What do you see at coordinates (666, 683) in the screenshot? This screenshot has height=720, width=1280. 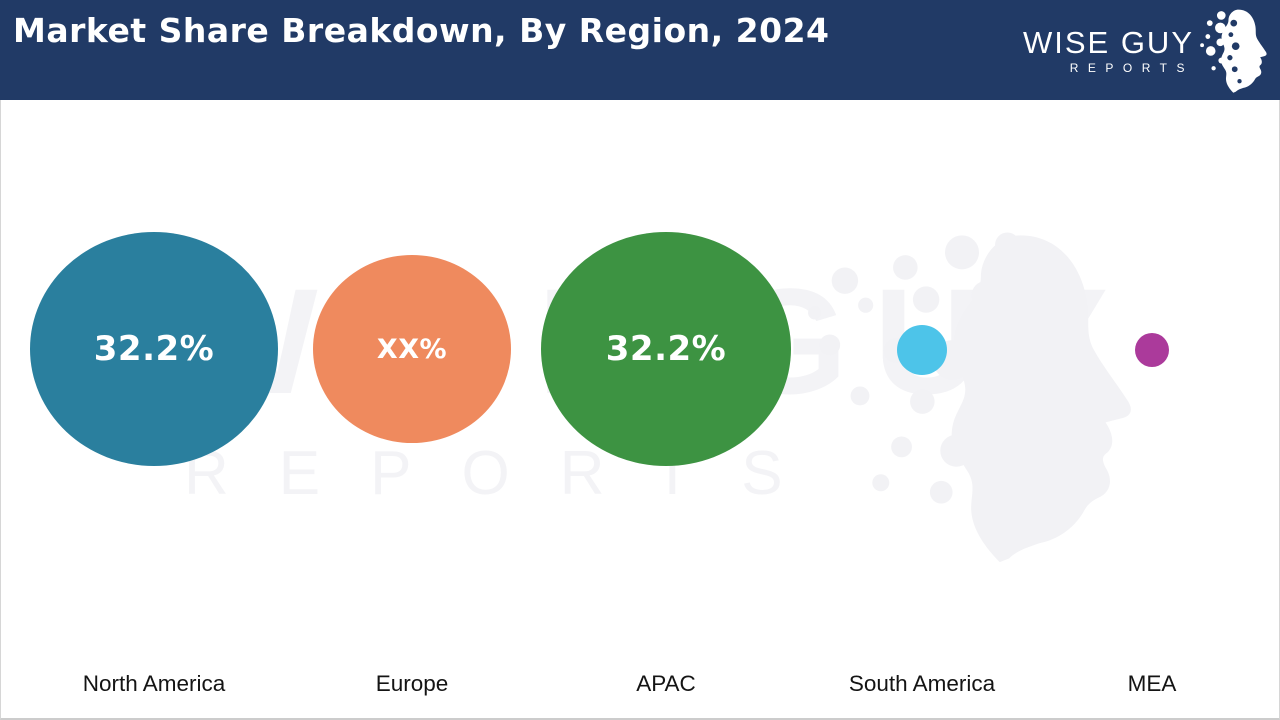 I see `bubble-label: APAC` at bounding box center [666, 683].